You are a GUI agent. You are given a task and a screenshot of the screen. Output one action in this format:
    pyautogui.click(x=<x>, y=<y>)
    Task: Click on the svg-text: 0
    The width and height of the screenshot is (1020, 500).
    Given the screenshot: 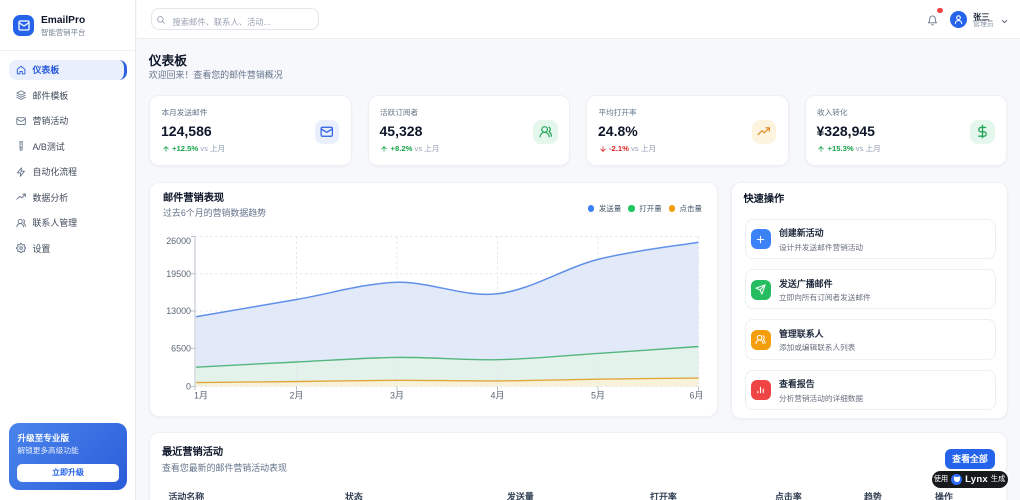 What is the action you would take?
    pyautogui.click(x=188, y=386)
    